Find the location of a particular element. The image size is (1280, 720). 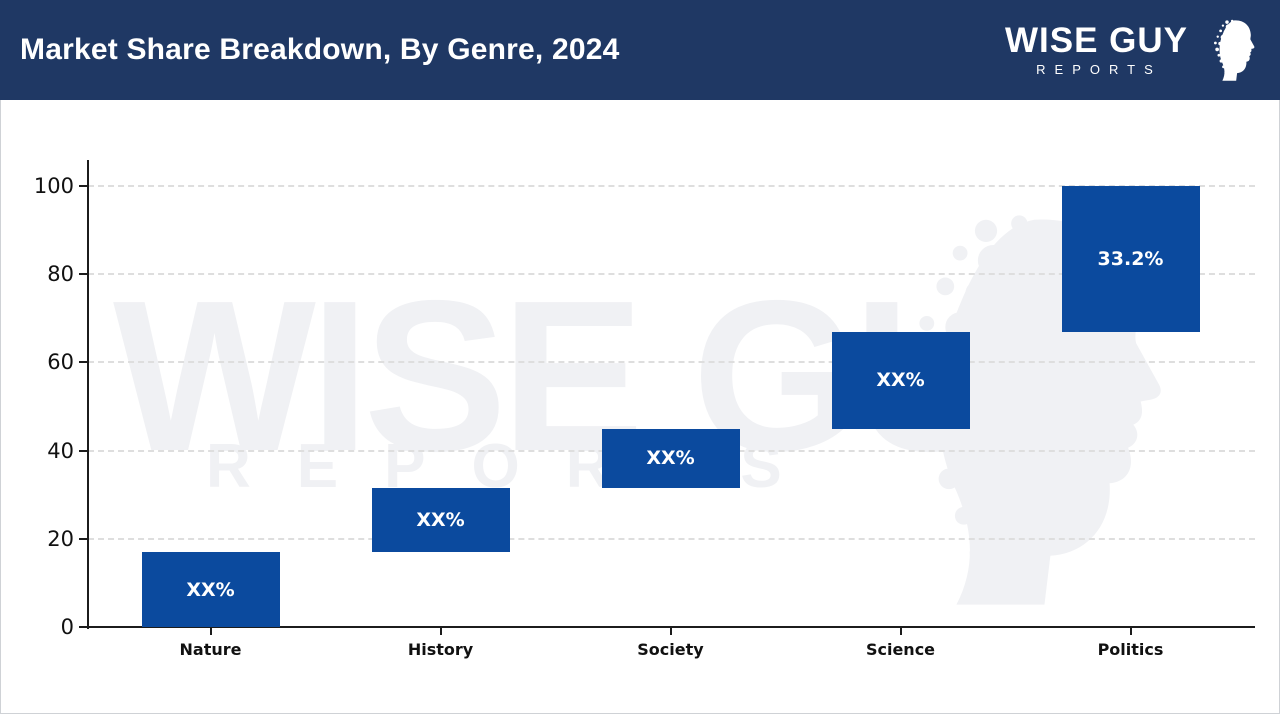

y-tick-label-80: 80 is located at coordinates (60, 274).